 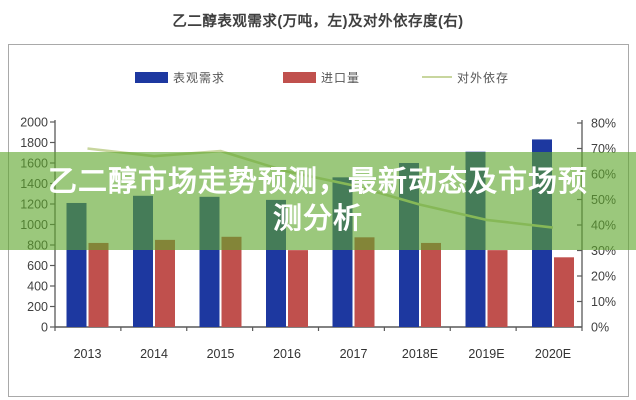 I want to click on legend-item-imports: 进口量, so click(x=321, y=77).